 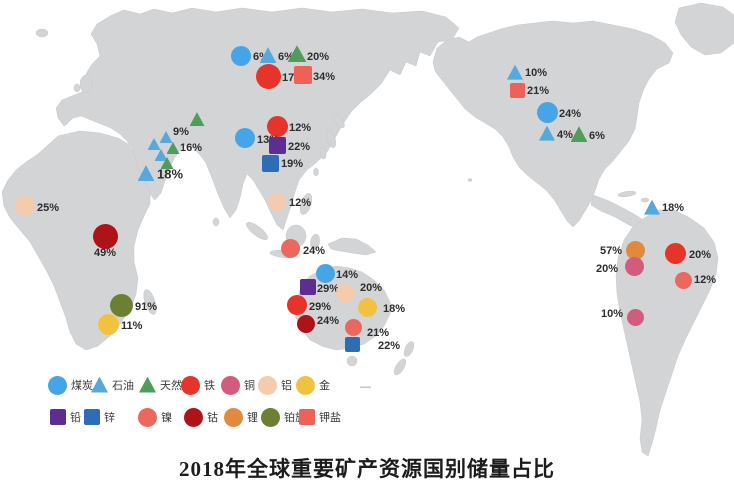 What do you see at coordinates (635, 250) in the screenshot?
I see `map-marker-lithium` at bounding box center [635, 250].